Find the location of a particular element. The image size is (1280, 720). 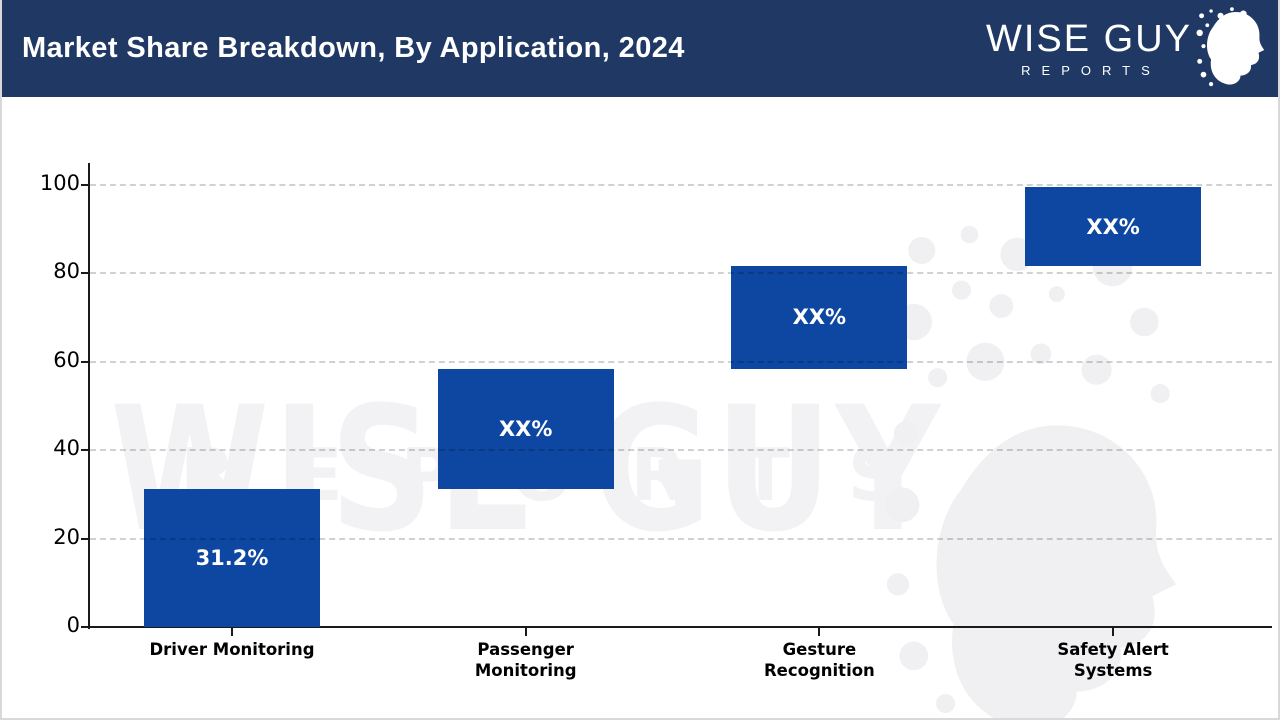

y-axis-line is located at coordinates (89, 396).